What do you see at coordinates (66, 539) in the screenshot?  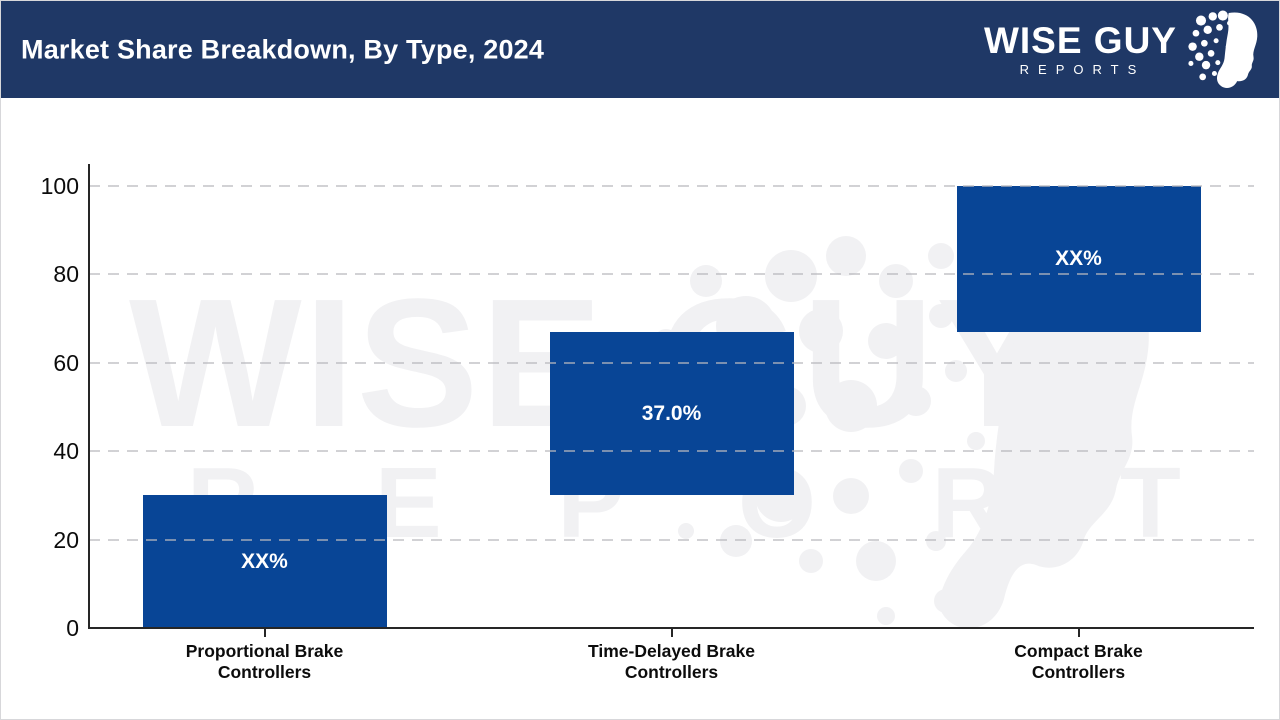 I see `y-axis-tick-label: 20` at bounding box center [66, 539].